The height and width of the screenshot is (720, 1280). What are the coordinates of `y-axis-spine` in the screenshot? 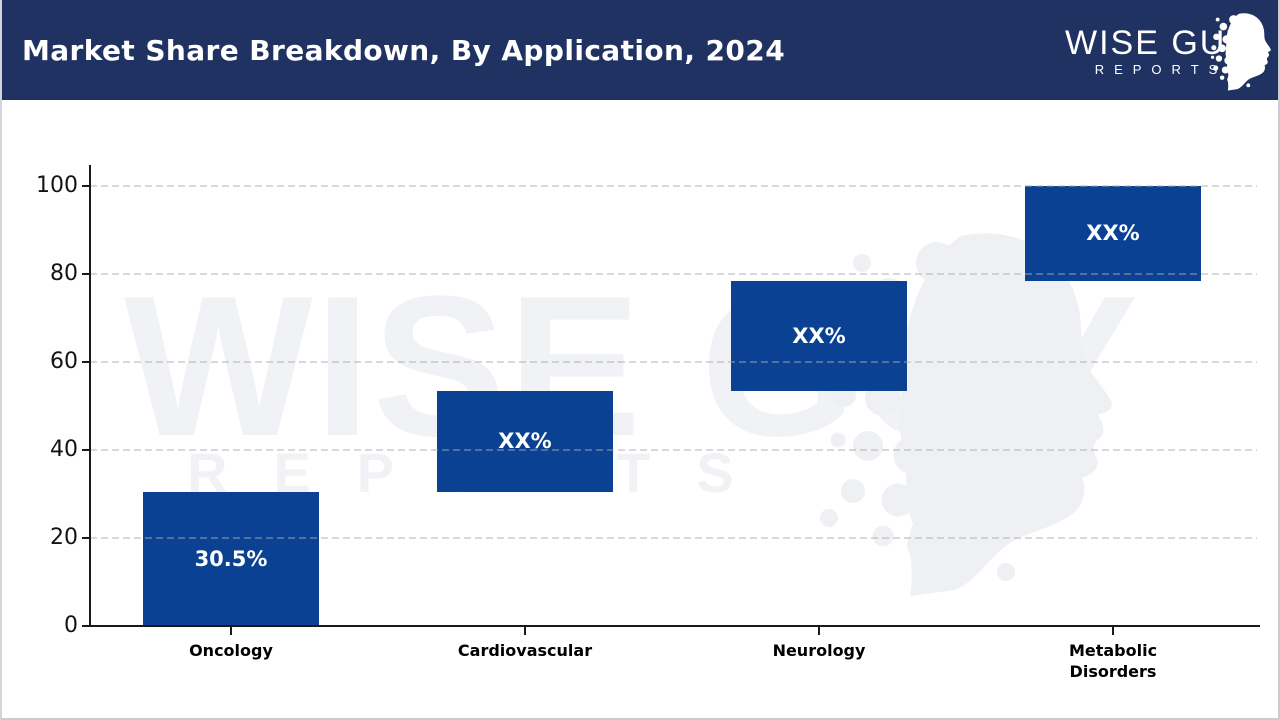 It's located at (90, 396).